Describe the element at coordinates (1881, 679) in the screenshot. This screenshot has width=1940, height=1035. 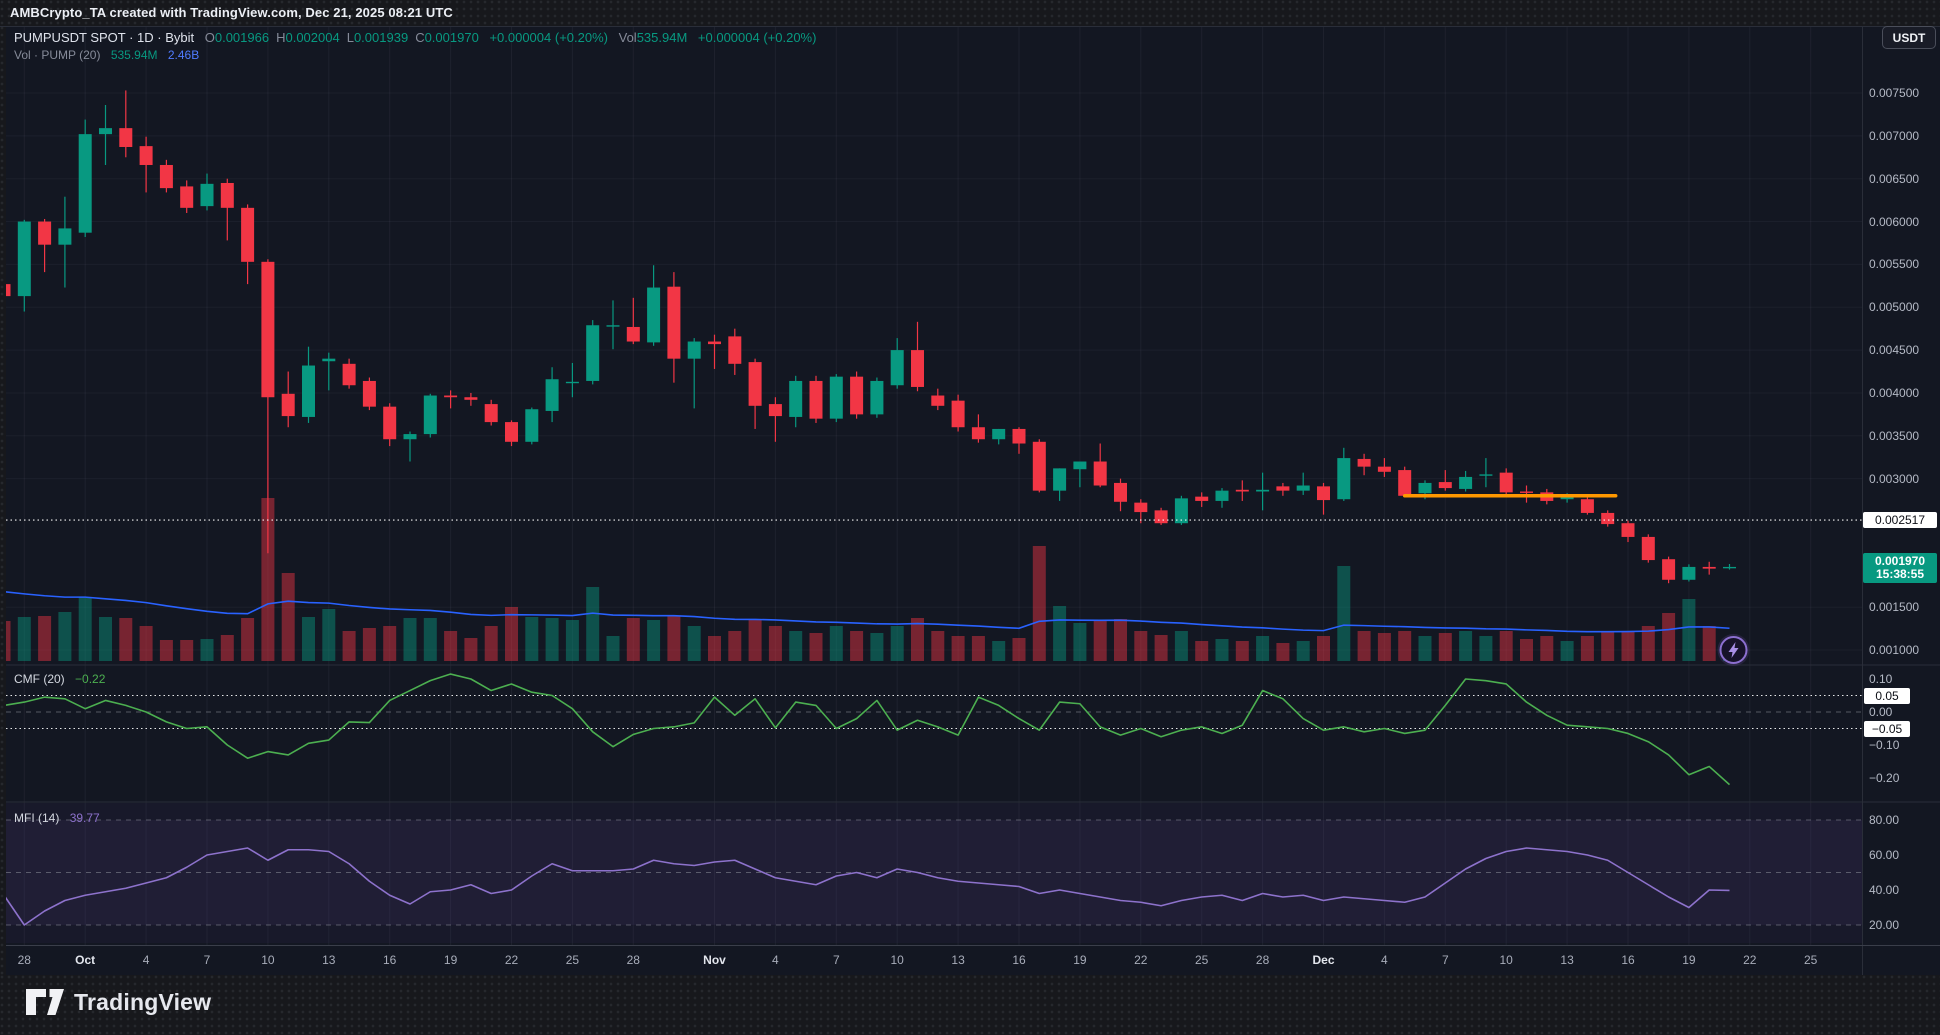
I see `cmf-tick-label: 0.10` at that location.